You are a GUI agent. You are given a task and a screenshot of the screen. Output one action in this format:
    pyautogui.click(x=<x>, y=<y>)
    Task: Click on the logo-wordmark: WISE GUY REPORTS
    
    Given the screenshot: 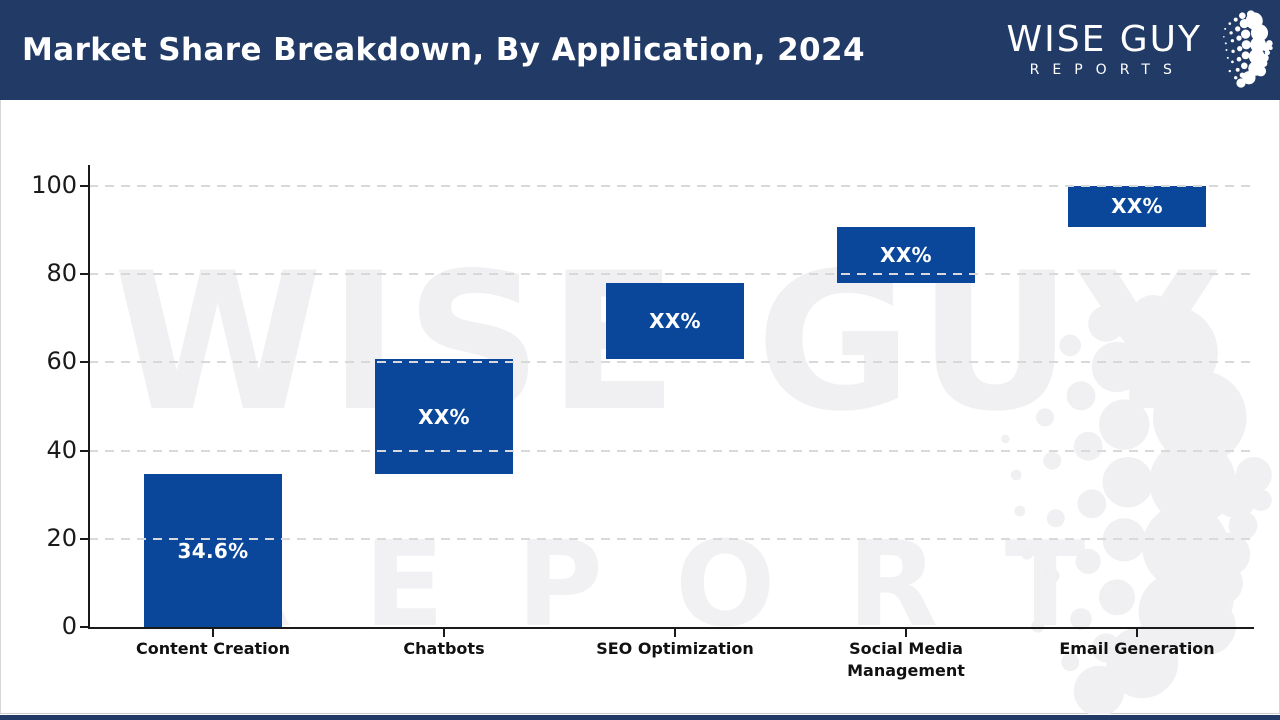 What is the action you would take?
    pyautogui.click(x=1104, y=49)
    